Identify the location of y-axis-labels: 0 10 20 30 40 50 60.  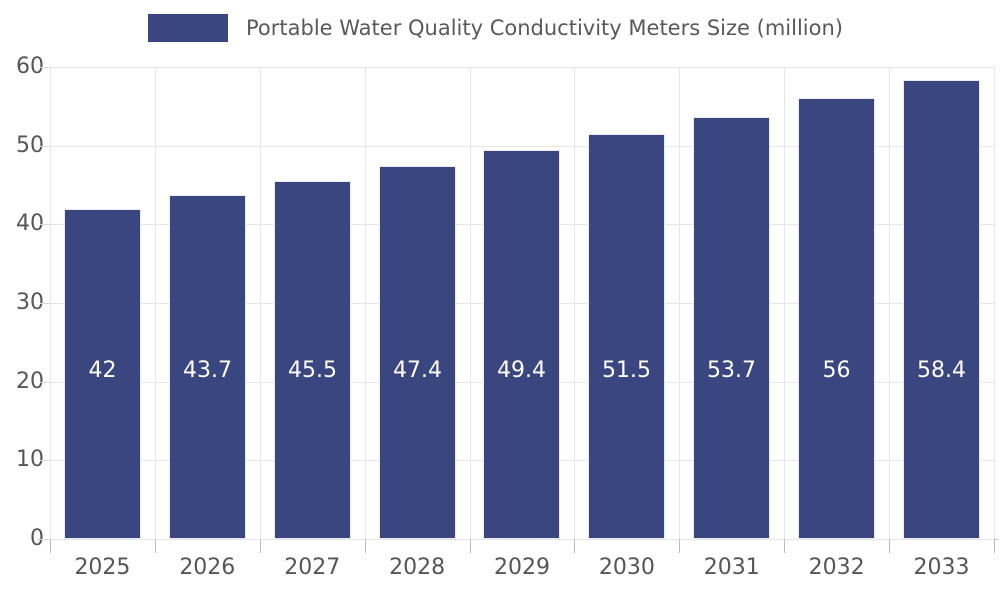
(22, 300).